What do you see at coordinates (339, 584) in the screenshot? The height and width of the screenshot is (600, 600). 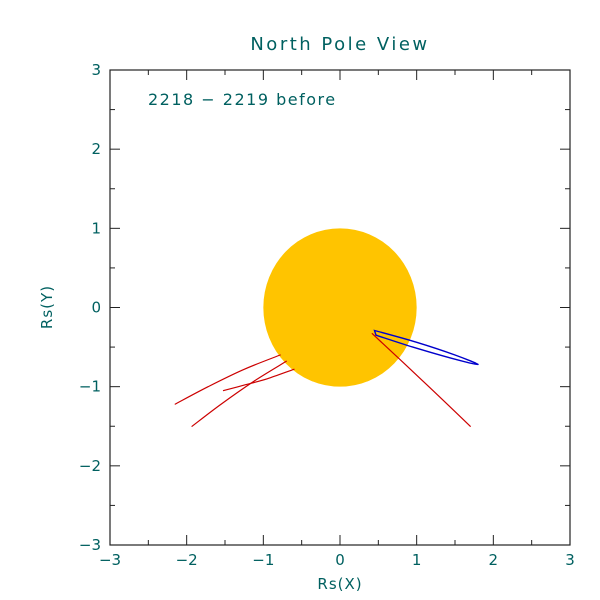 I see `x-axis-label: Rs(X)` at bounding box center [339, 584].